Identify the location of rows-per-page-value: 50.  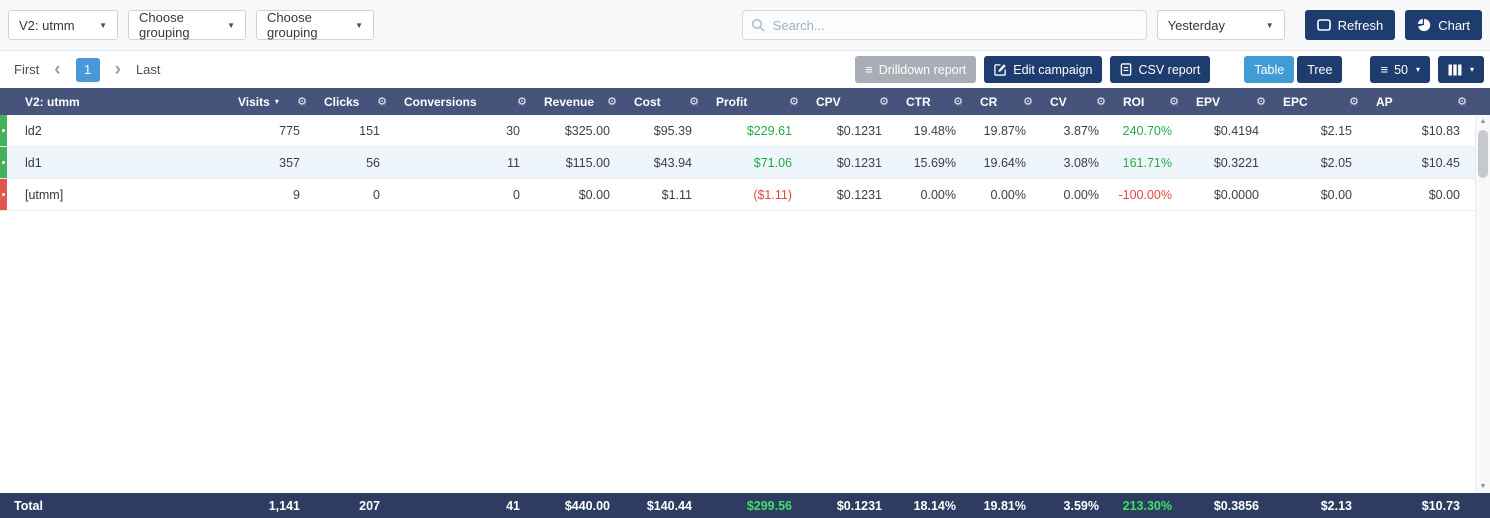
(1401, 69).